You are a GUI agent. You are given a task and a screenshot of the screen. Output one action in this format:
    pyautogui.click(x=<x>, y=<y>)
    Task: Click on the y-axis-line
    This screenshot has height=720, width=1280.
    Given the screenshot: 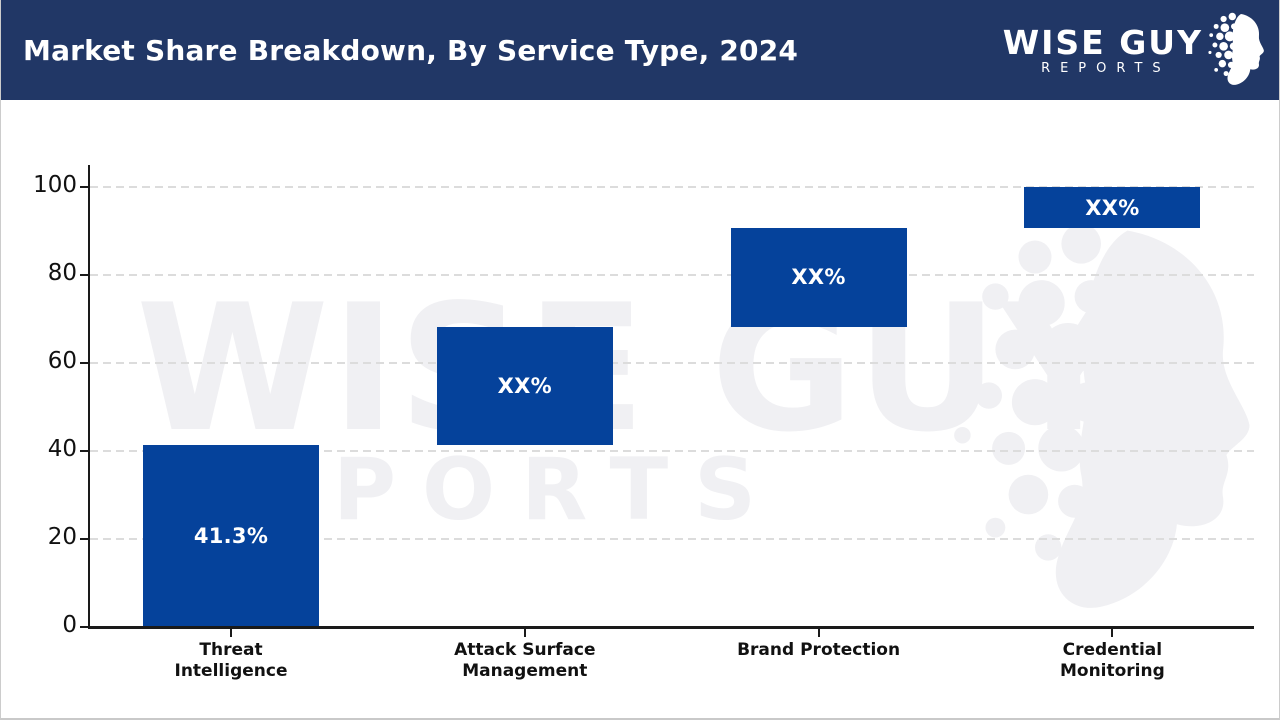 What is the action you would take?
    pyautogui.click(x=89, y=397)
    